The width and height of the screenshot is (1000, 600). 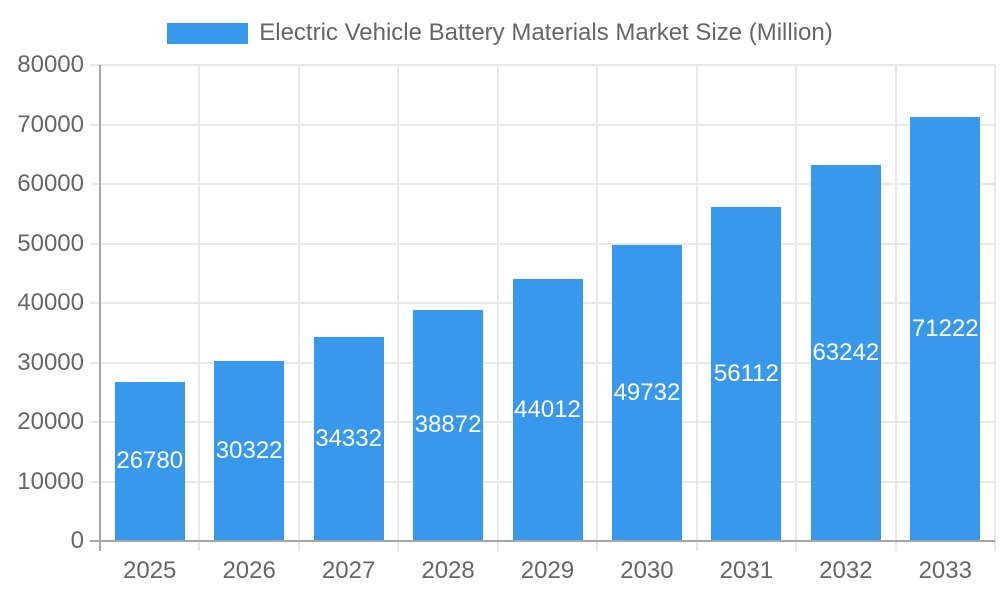 I want to click on bar-2025: 26780, so click(x=149, y=461).